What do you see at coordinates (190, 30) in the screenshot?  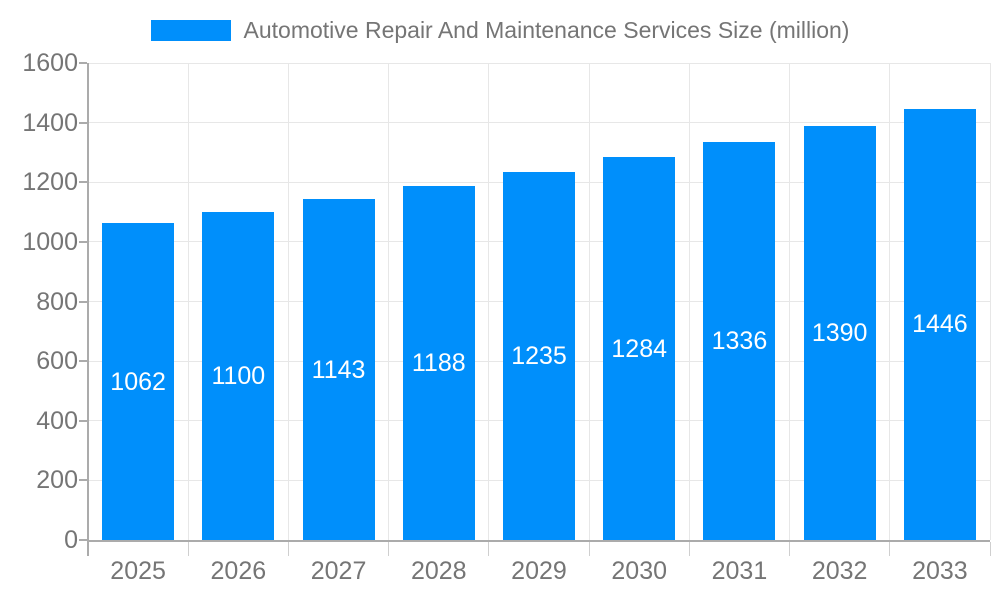 I see `legend-swatch-icon` at bounding box center [190, 30].